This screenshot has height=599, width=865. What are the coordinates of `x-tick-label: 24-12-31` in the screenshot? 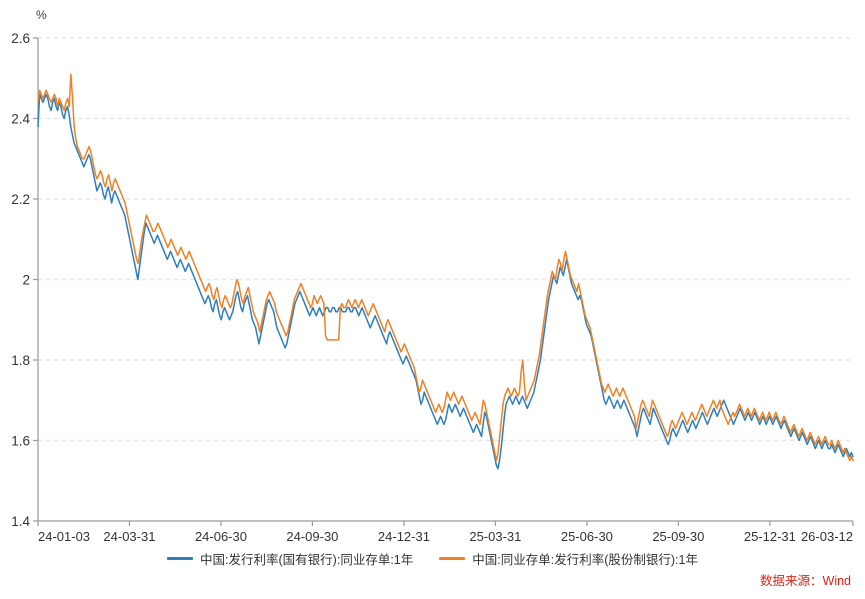 It's located at (404, 536).